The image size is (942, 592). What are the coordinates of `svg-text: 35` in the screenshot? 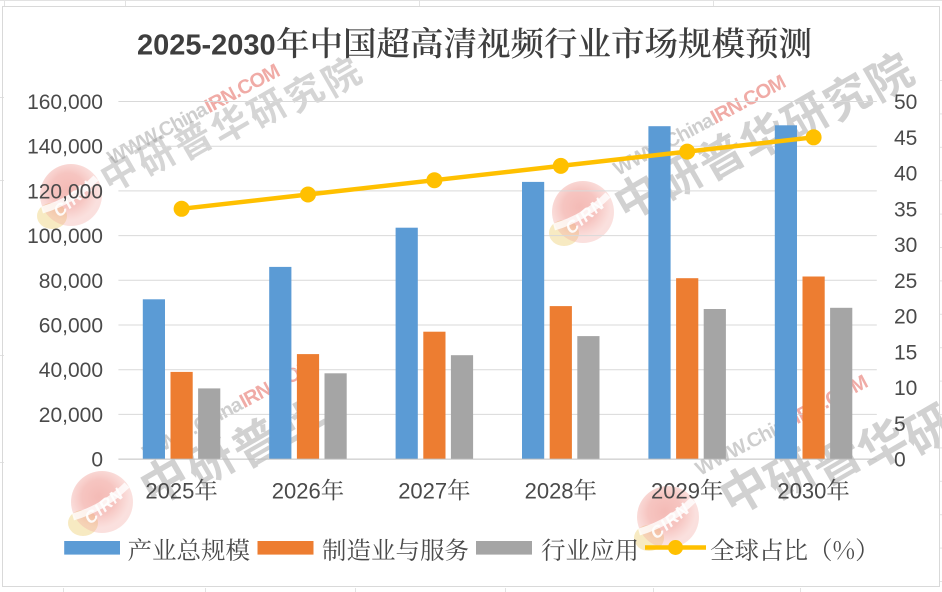 It's located at (905, 209).